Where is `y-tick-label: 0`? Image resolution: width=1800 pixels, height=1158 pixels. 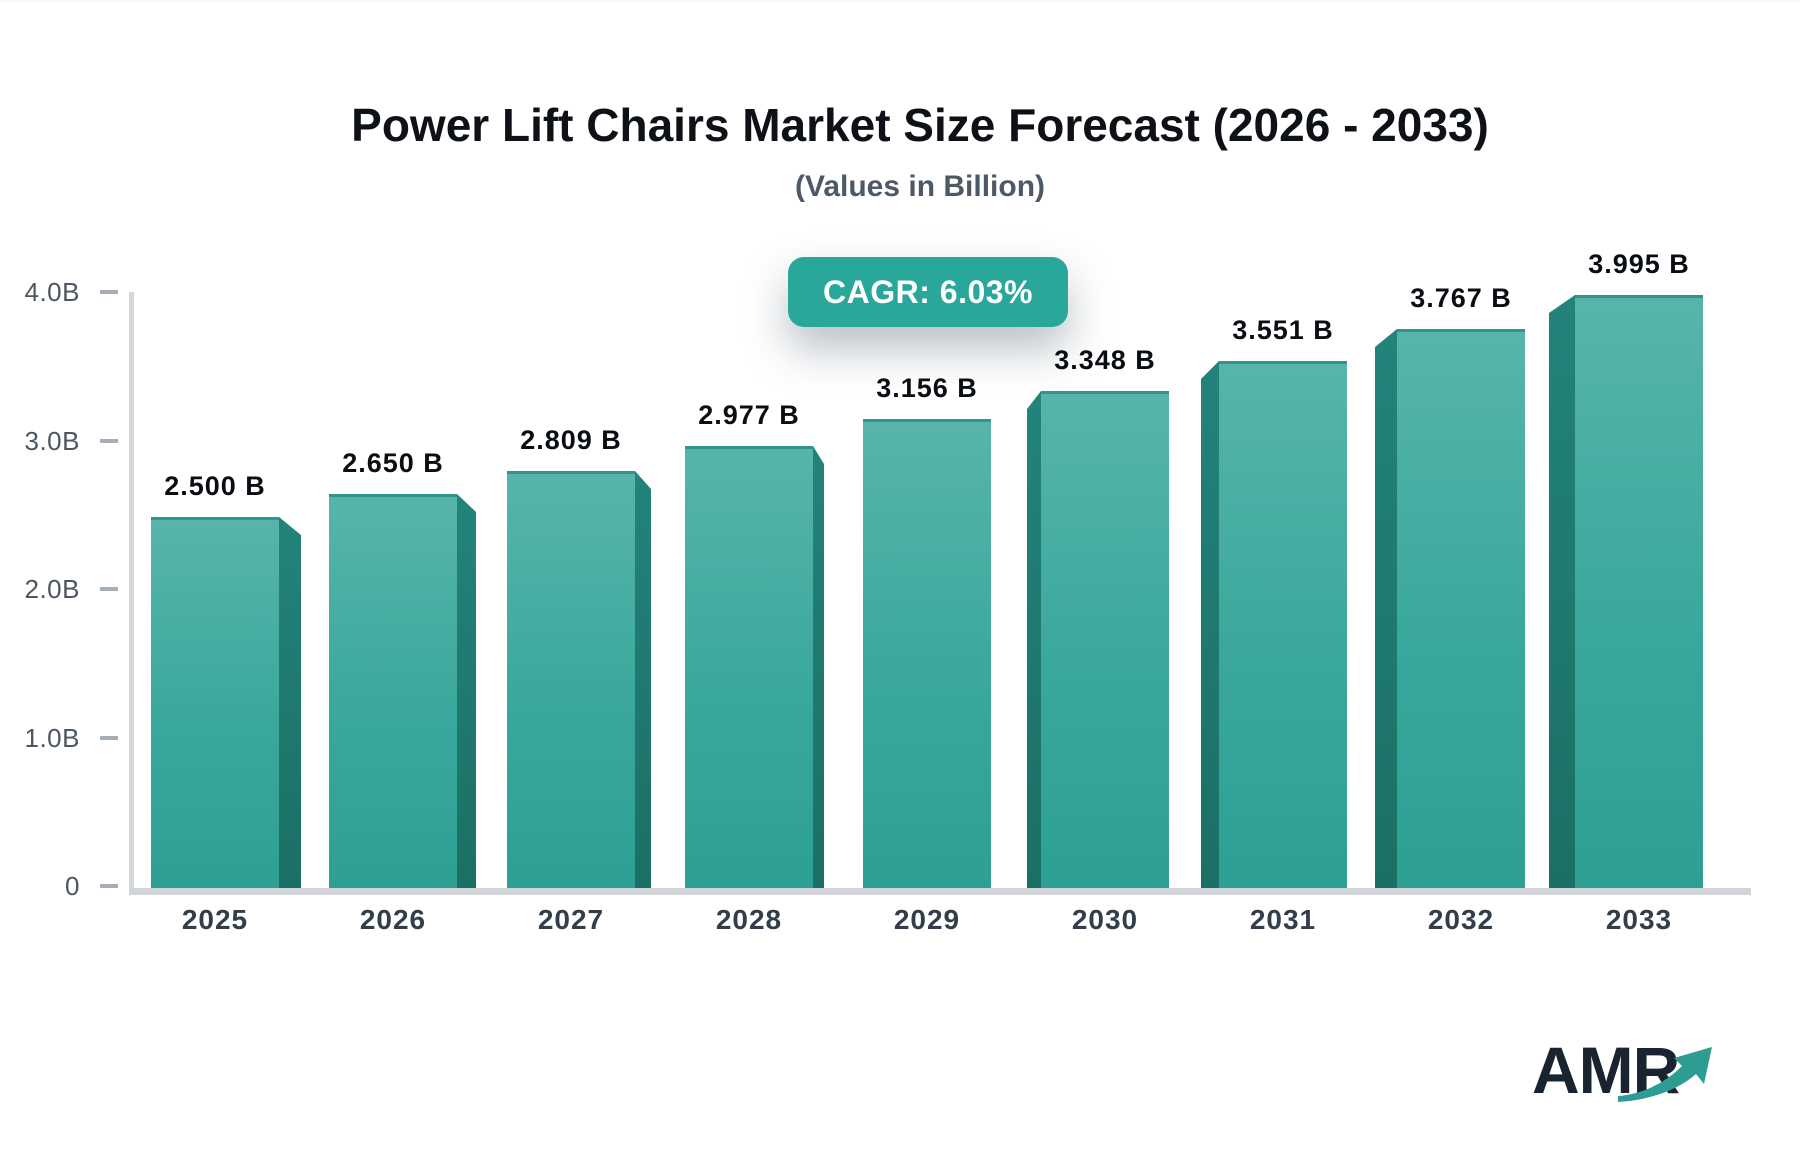
y-tick-label: 0 is located at coordinates (72, 886).